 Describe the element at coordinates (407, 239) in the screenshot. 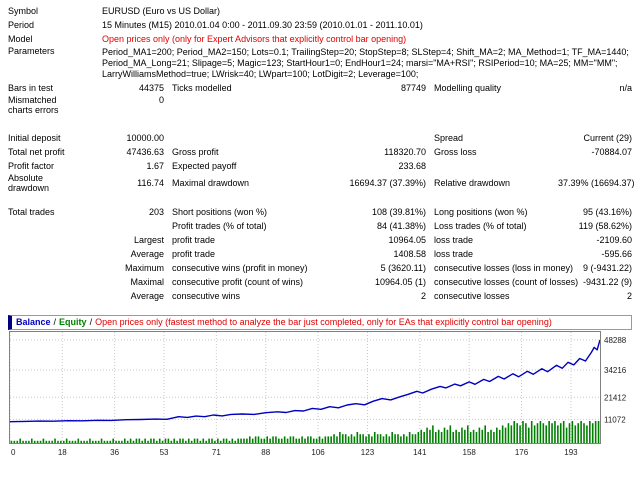

I see `stat-value: 10964.05` at that location.